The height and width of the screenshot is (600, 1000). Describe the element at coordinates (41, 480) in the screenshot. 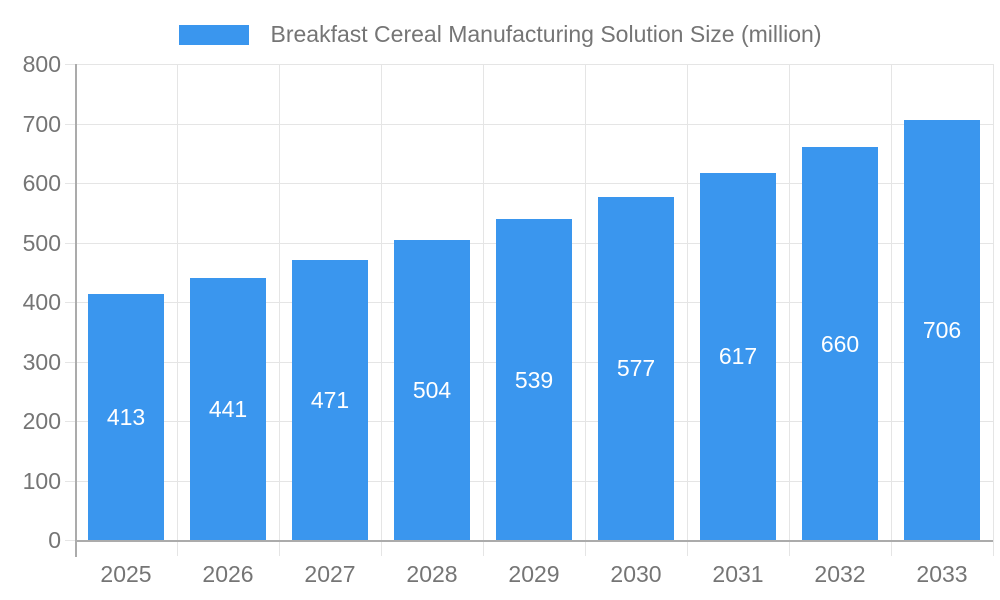

I see `y-tick-label: 100` at that location.